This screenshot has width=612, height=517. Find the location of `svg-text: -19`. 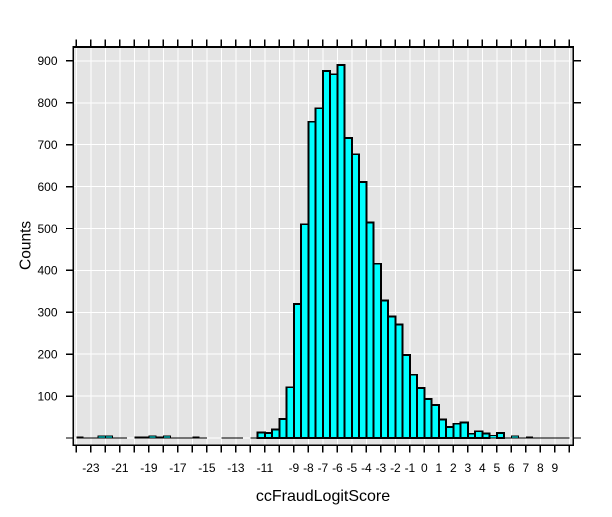

svg-text: -19 is located at coordinates (149, 468).